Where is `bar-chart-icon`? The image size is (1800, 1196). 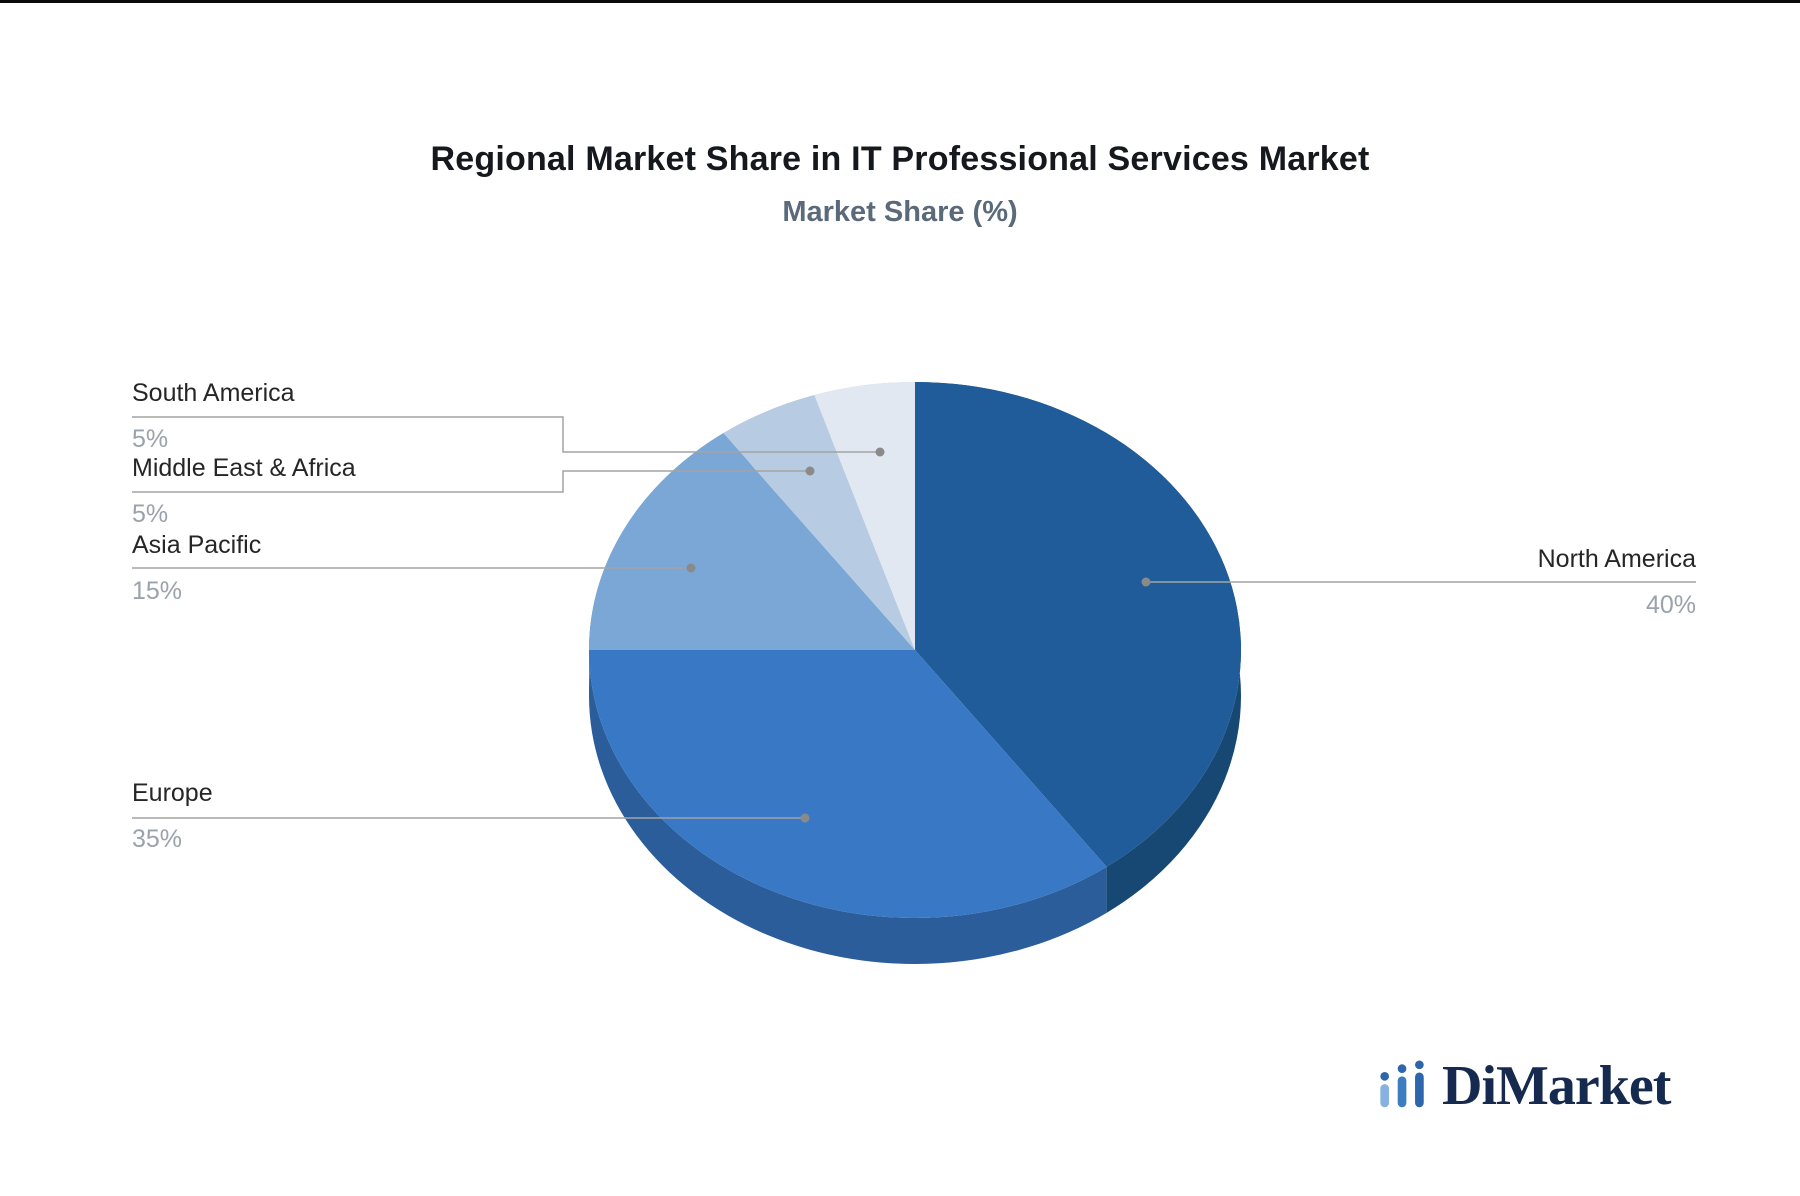
bar-chart-icon is located at coordinates (1402, 1084).